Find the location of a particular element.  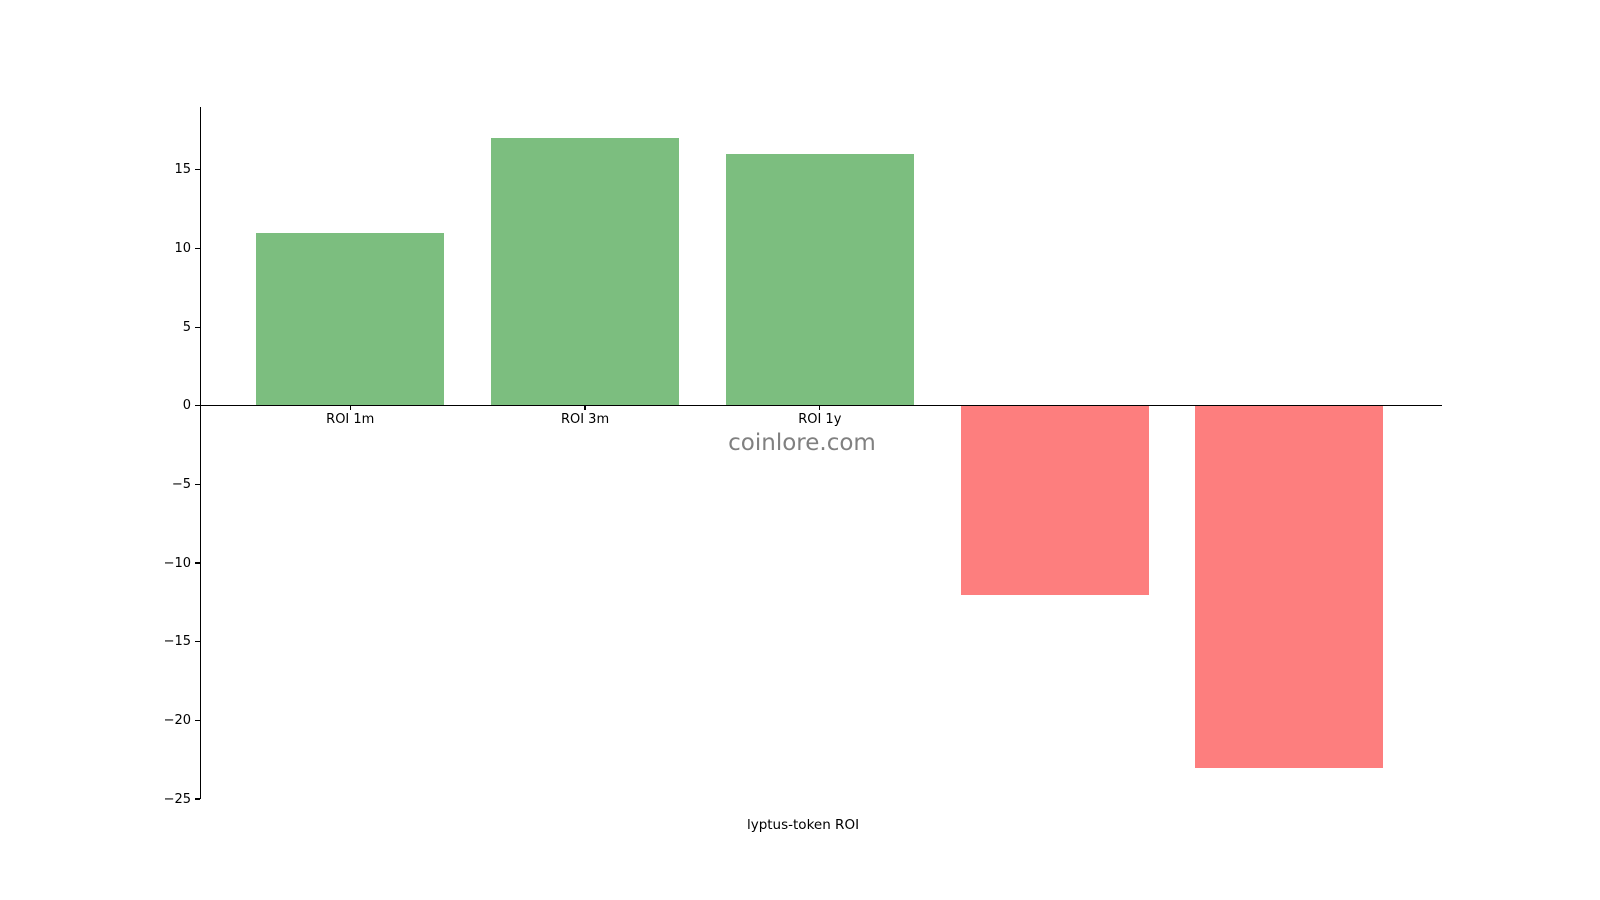

y-axis-tick-label: −20 is located at coordinates (177, 720).